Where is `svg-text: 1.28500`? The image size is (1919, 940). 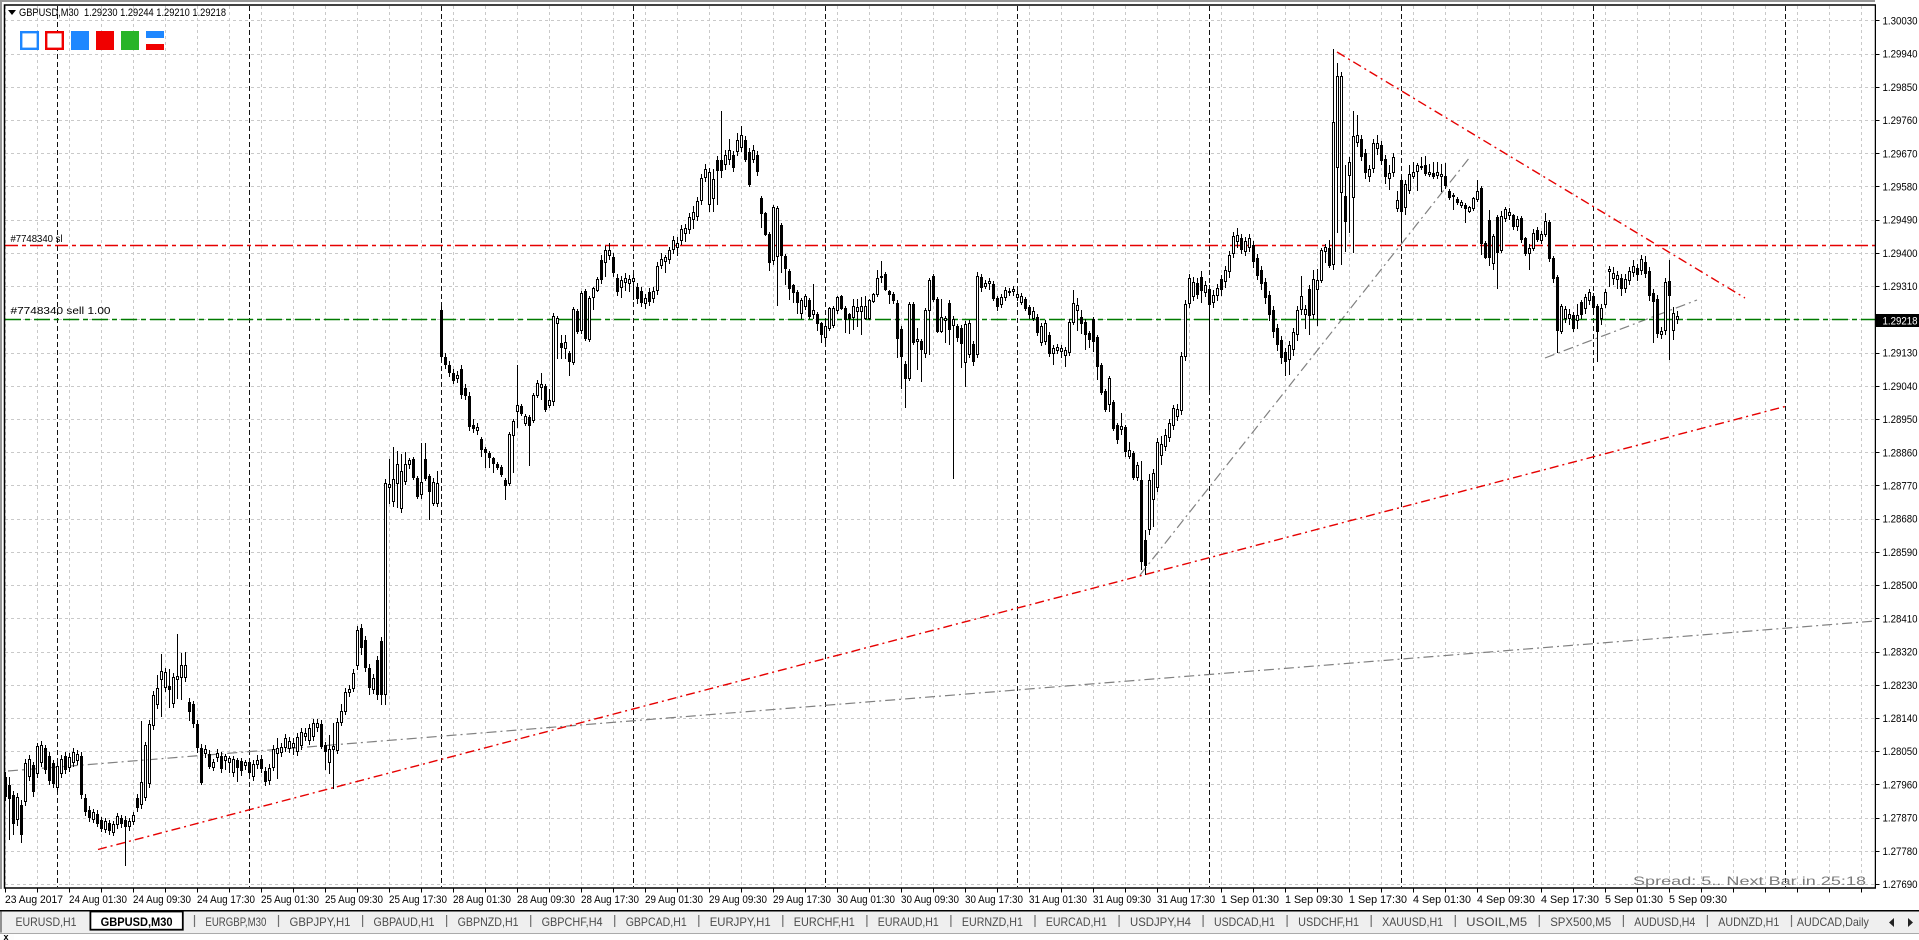 svg-text: 1.28500 is located at coordinates (1900, 586).